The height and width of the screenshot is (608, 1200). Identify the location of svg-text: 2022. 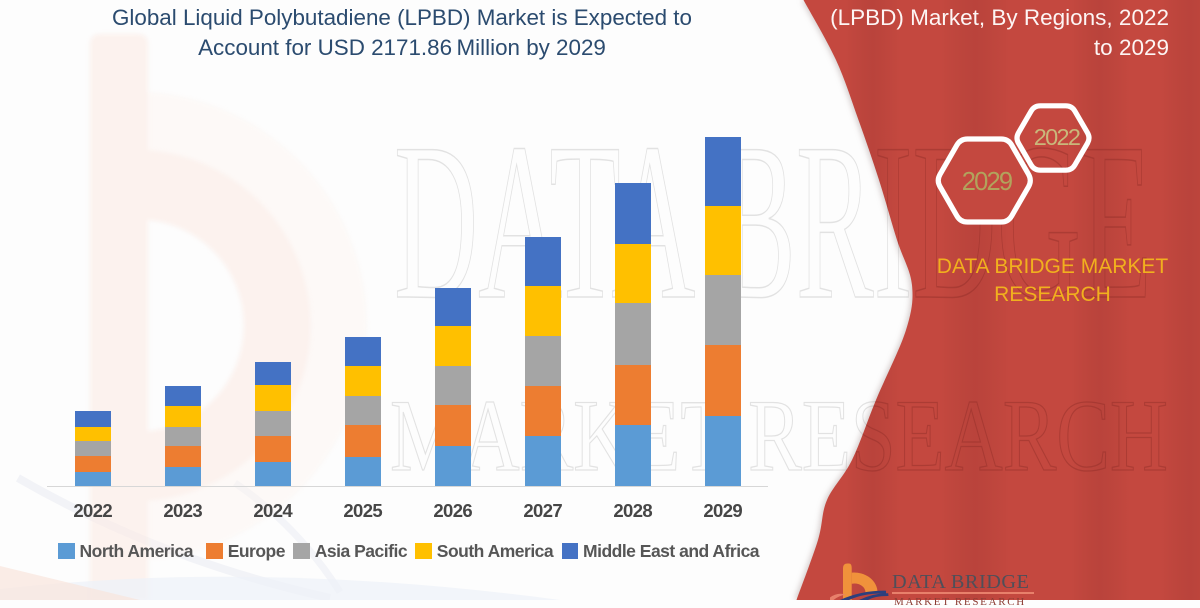
(1057, 137).